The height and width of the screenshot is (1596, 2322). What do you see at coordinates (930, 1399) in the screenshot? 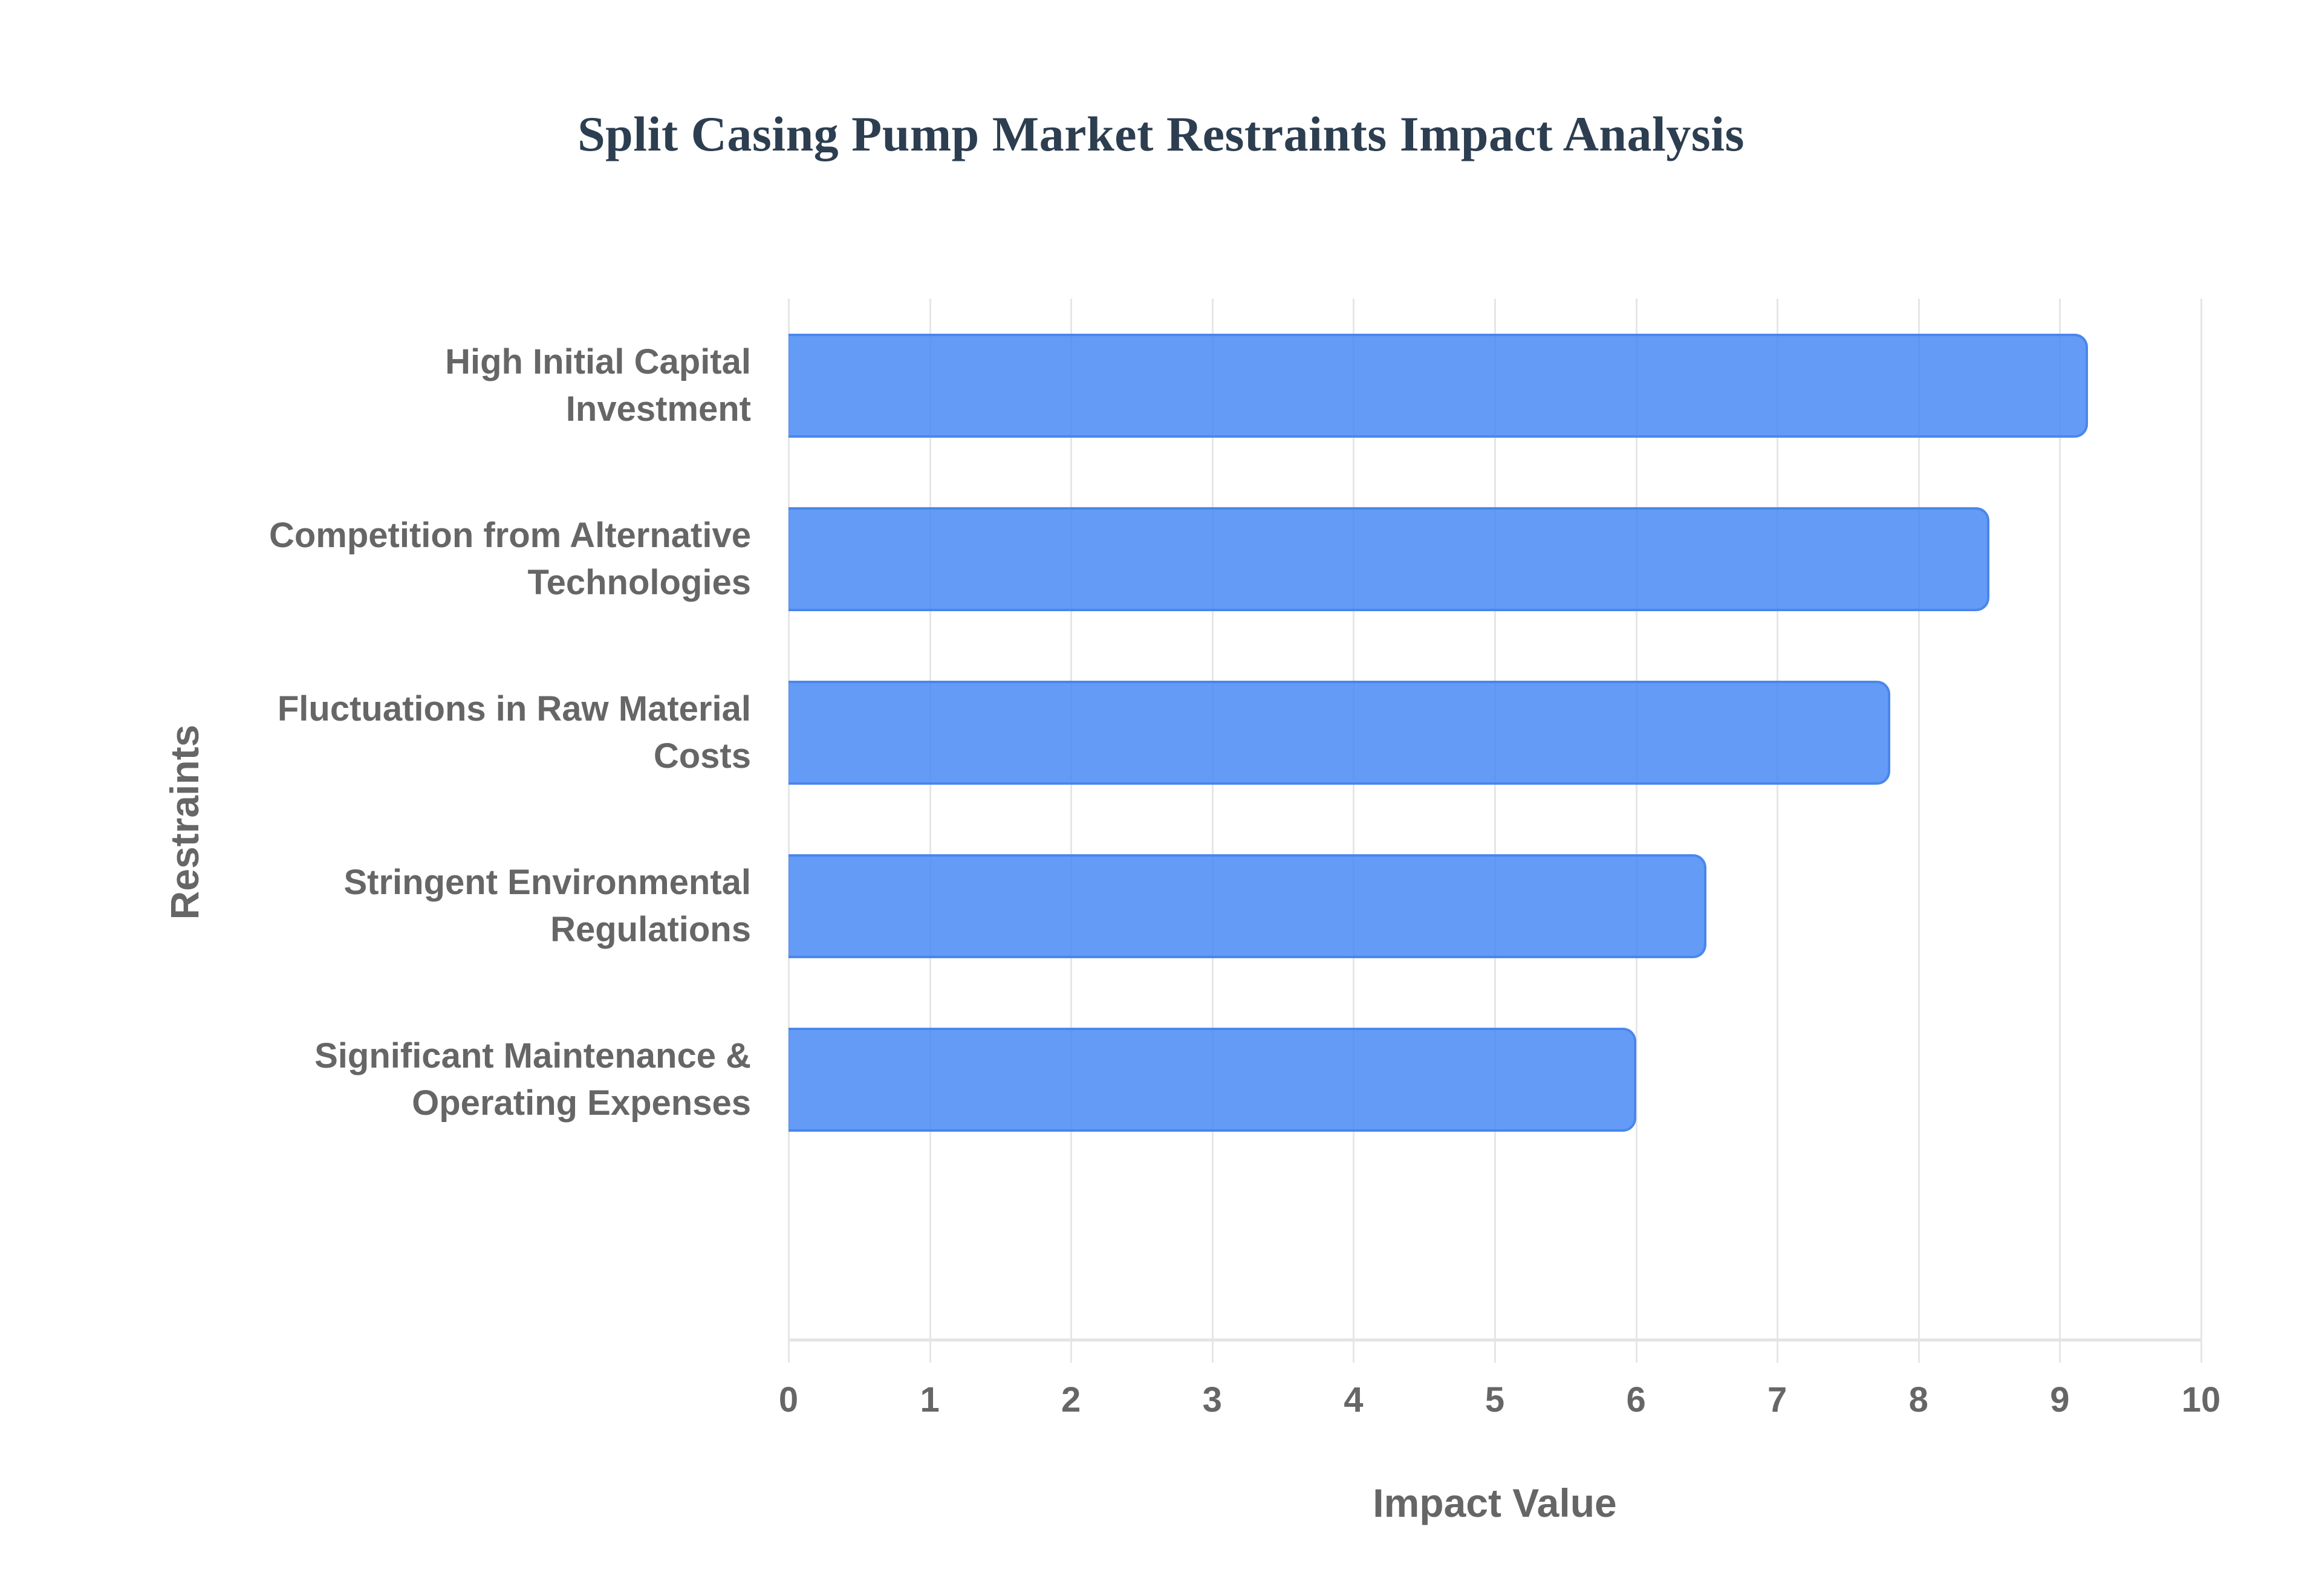
I see `x-tick-label: 1` at bounding box center [930, 1399].